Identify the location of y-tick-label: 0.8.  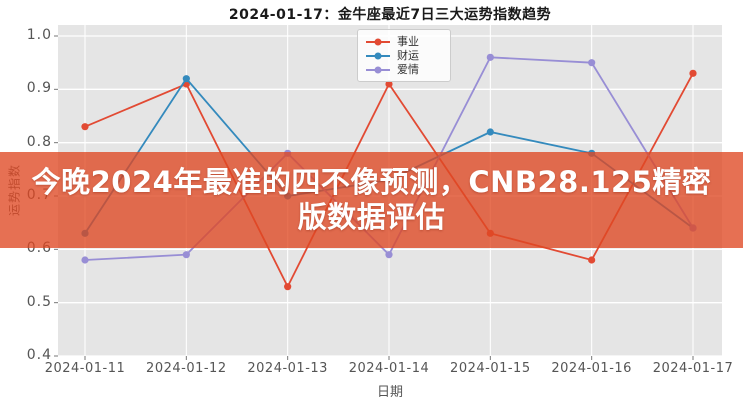
(39, 141).